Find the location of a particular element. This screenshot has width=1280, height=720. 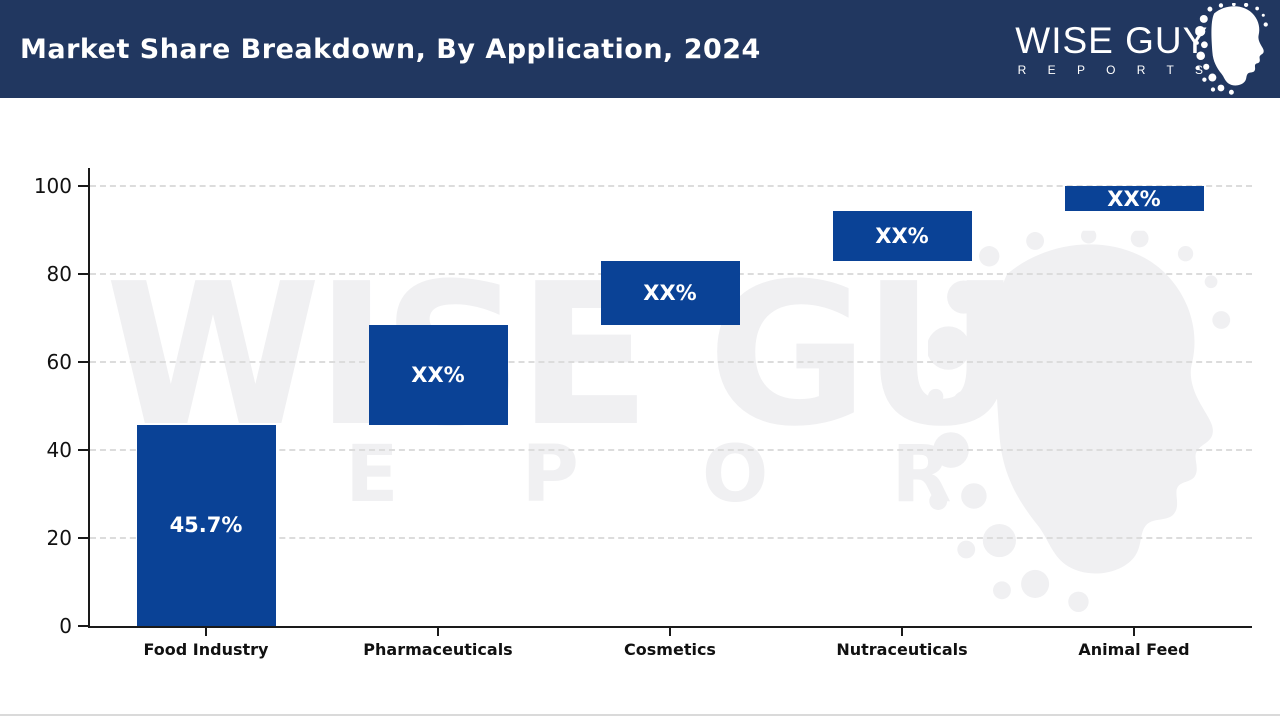

y-tick-label: 100 is located at coordinates (52, 186).